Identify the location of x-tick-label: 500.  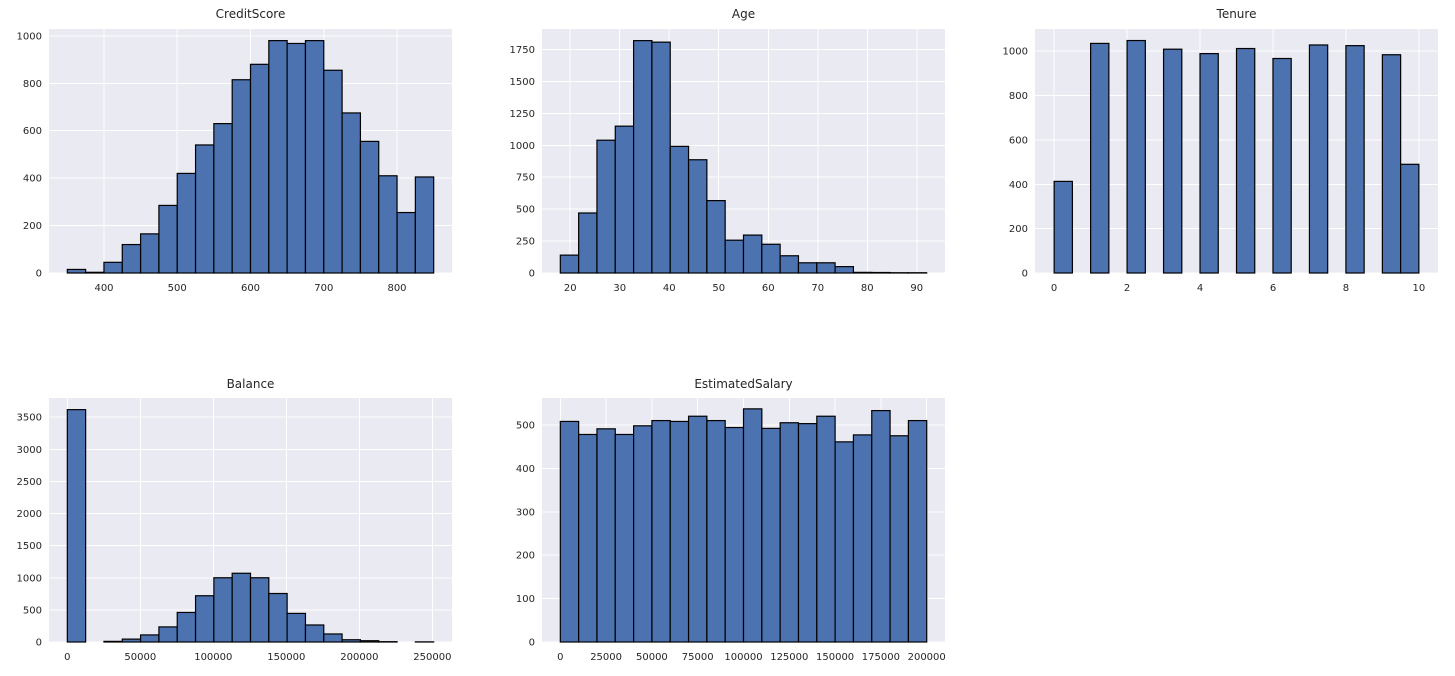
(177, 288).